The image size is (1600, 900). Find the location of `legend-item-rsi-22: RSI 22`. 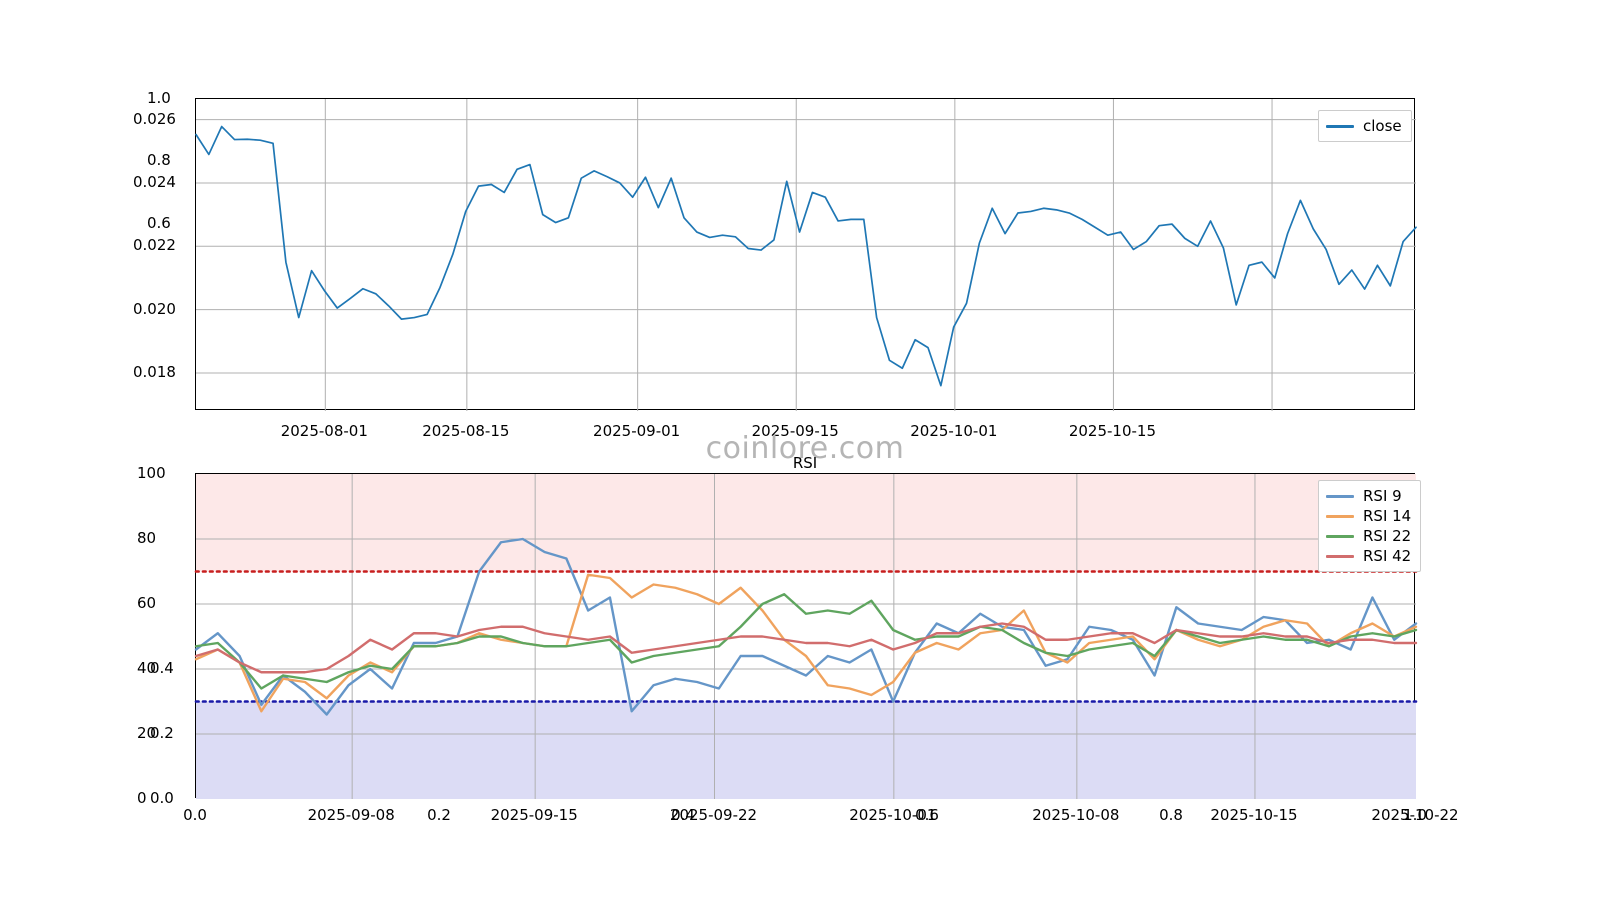

legend-item-rsi-22: RSI 22 is located at coordinates (1368, 536).